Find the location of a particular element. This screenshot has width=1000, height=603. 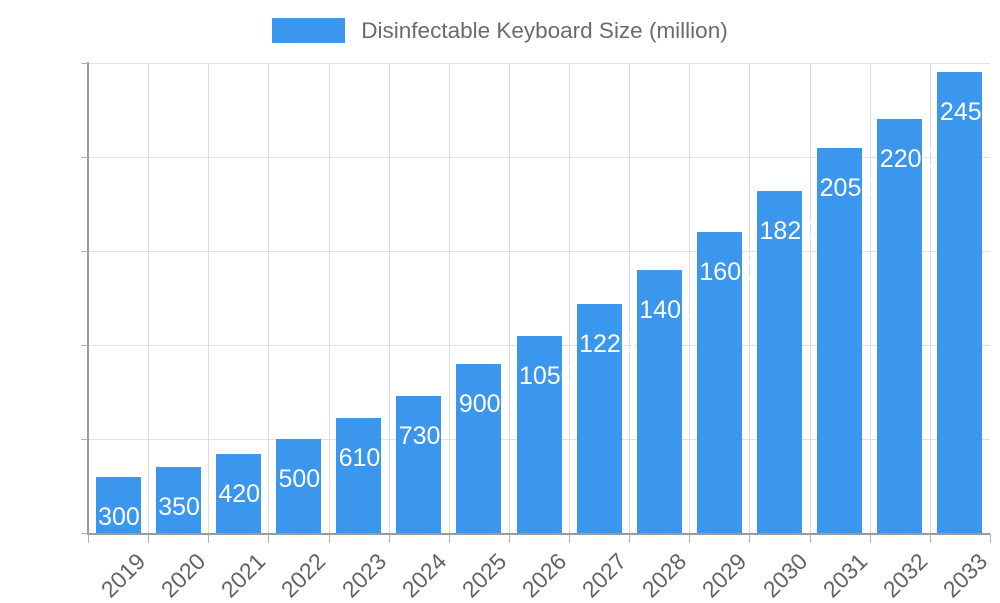

bar-value-label: 900 is located at coordinates (479, 403).